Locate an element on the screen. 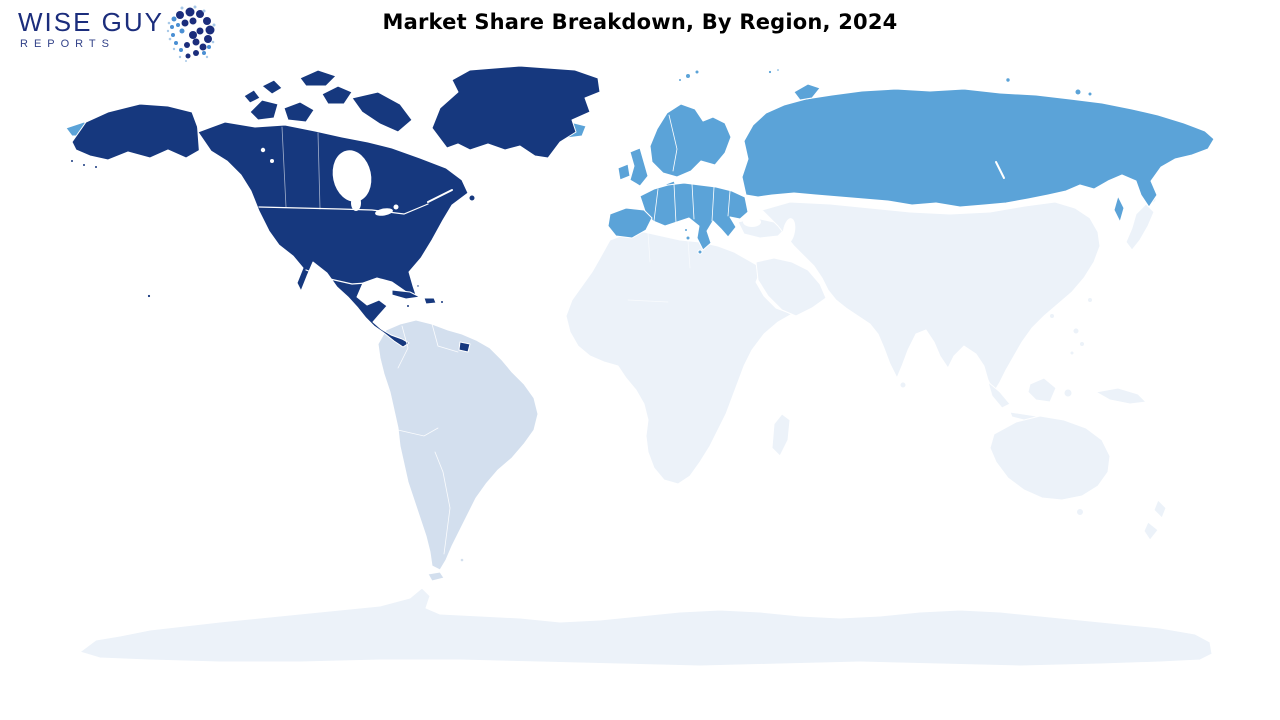 This screenshot has width=1280, height=720. arabian-peninsula is located at coordinates (791, 287).